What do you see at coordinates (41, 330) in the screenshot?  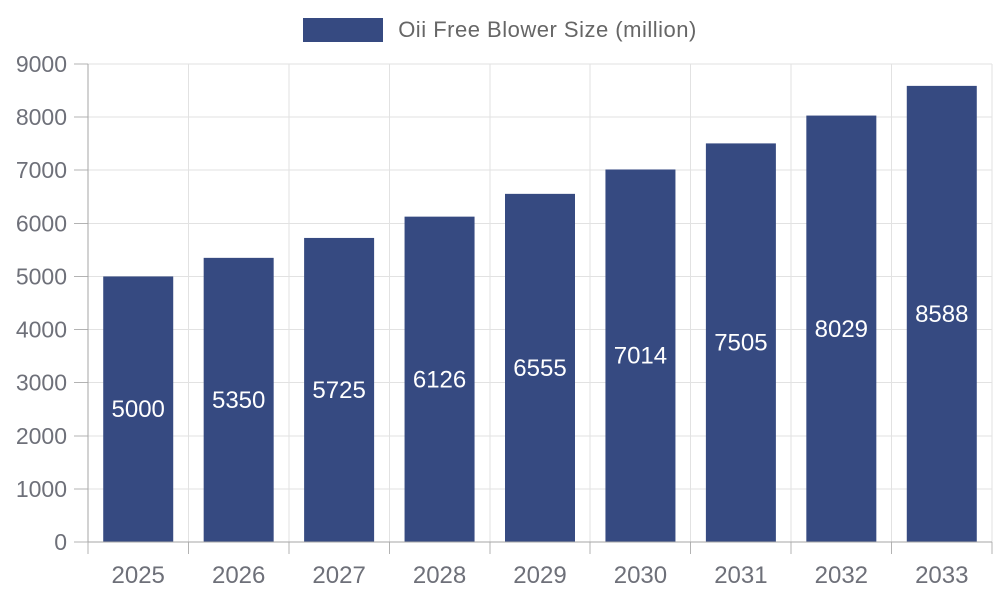 I see `y-axis-label: 4000` at bounding box center [41, 330].